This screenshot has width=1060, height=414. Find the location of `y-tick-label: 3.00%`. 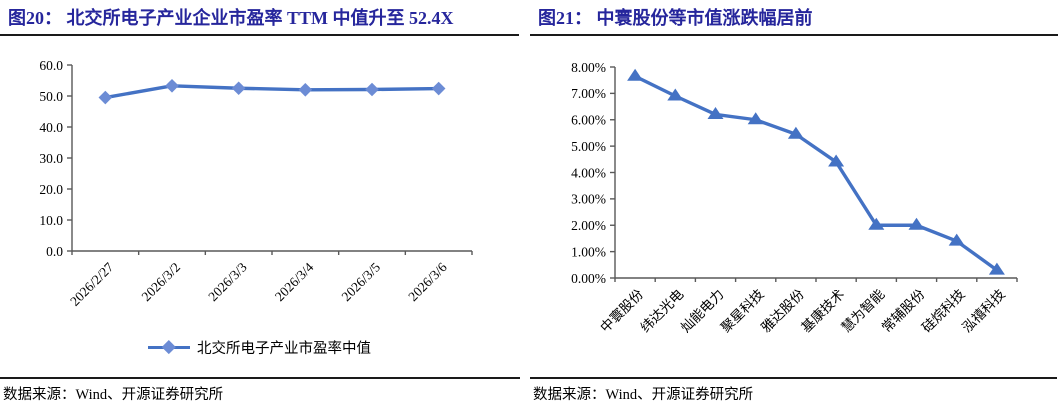

y-tick-label: 3.00% is located at coordinates (588, 199).